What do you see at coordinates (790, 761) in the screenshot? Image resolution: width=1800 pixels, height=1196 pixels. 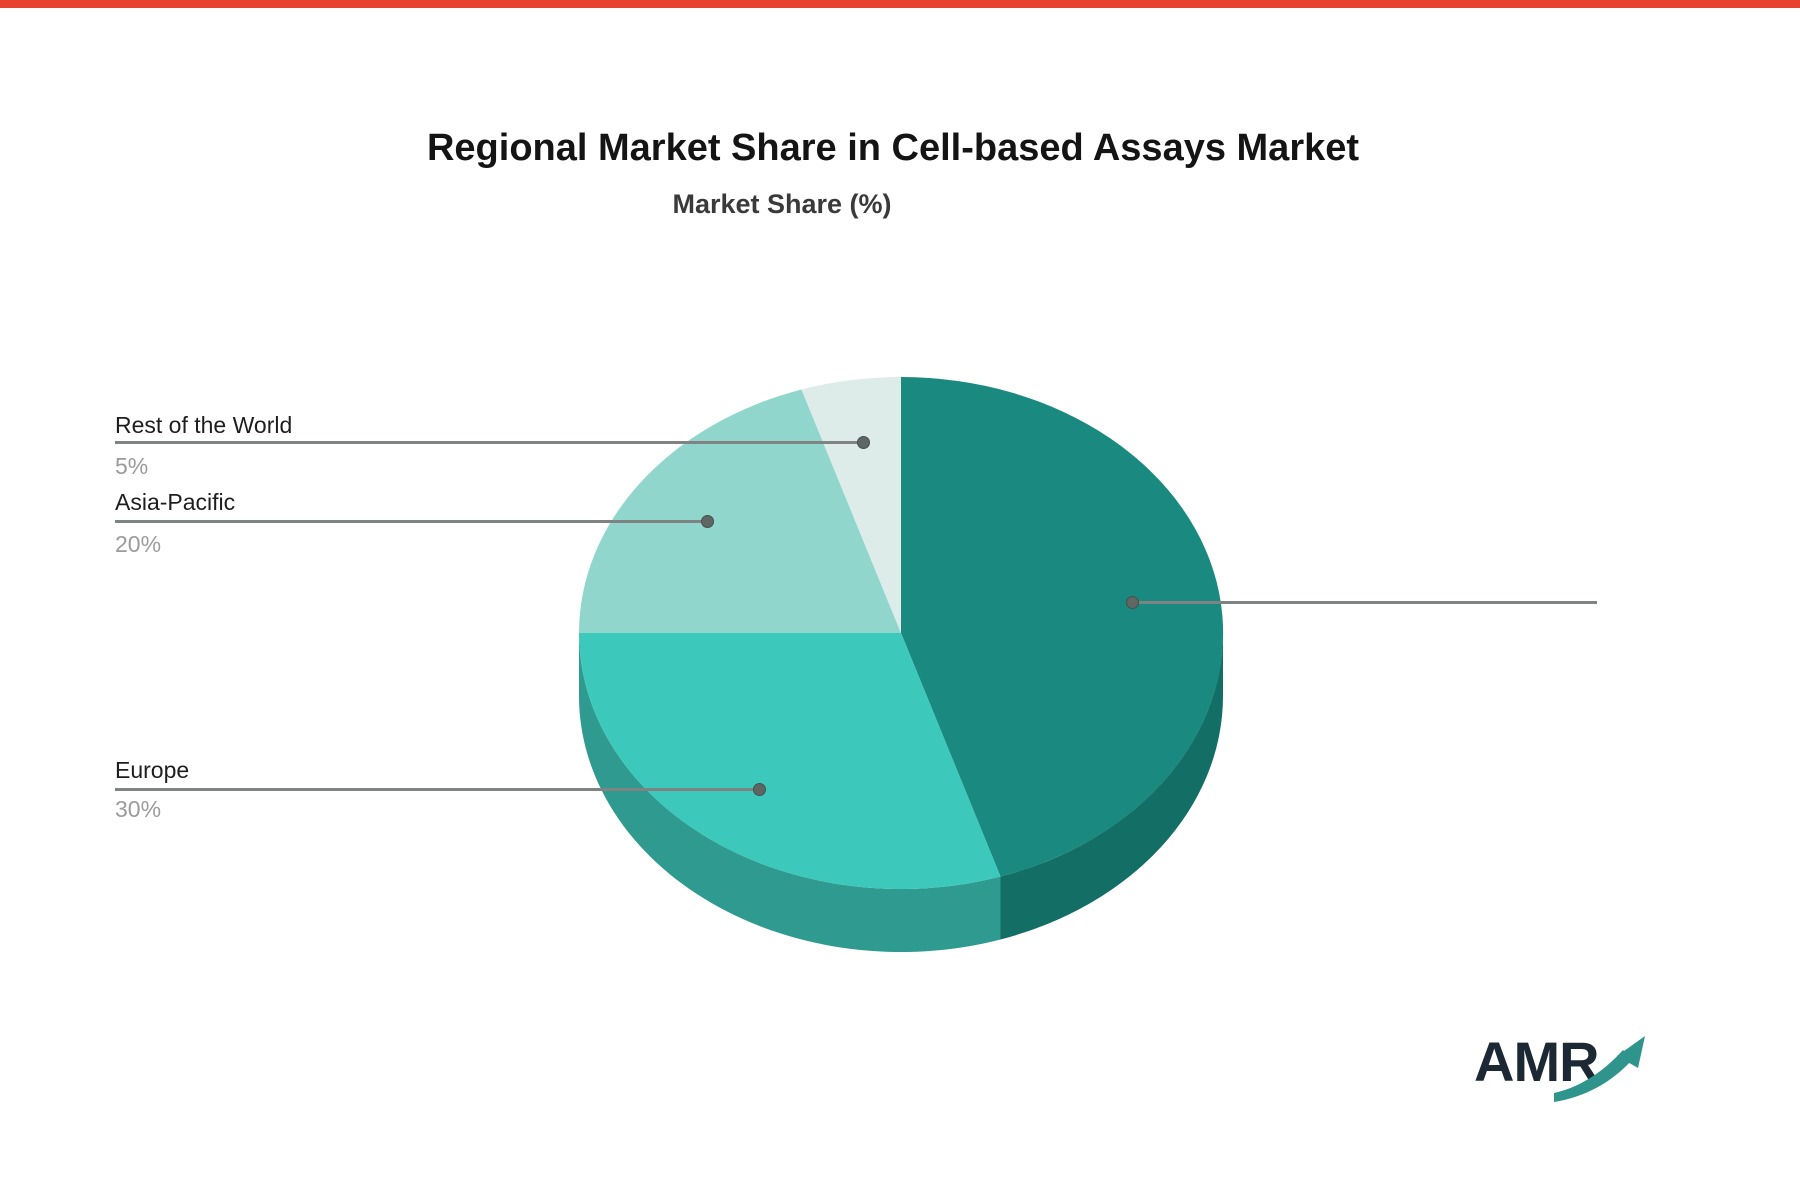 I see `pie-slice-europe` at bounding box center [790, 761].